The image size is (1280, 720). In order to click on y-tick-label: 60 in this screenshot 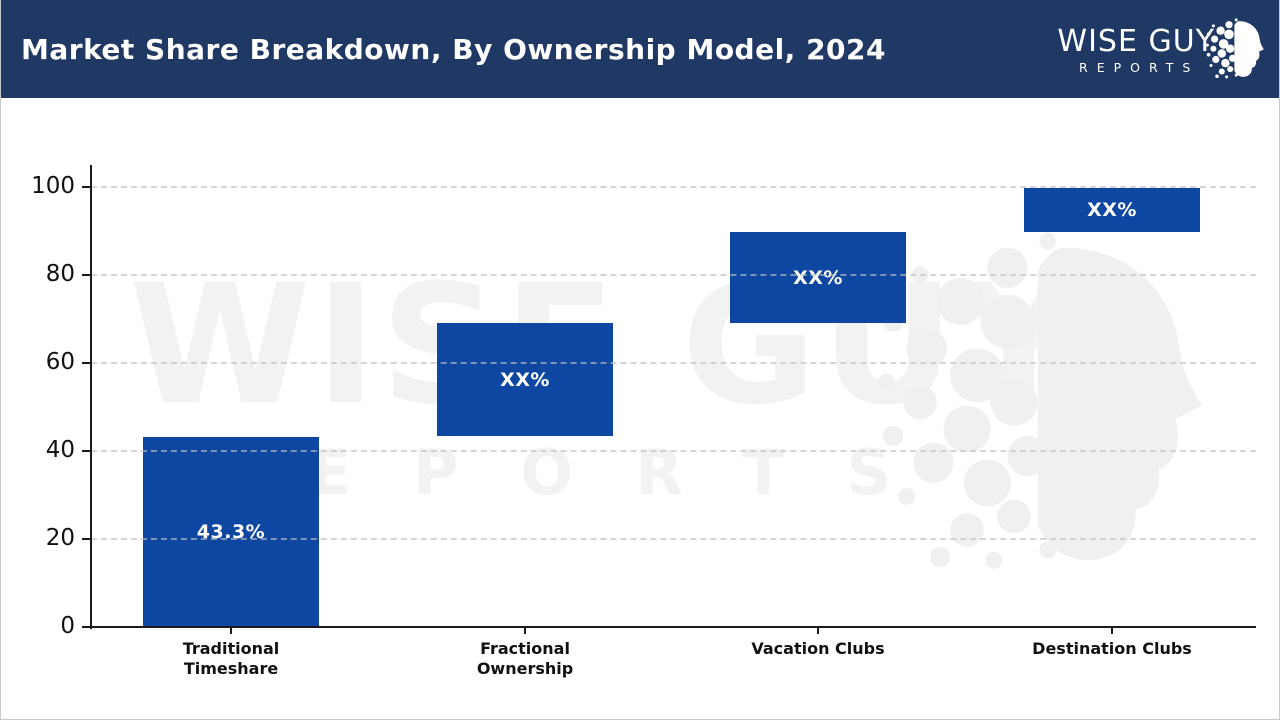, I will do `click(60, 362)`.